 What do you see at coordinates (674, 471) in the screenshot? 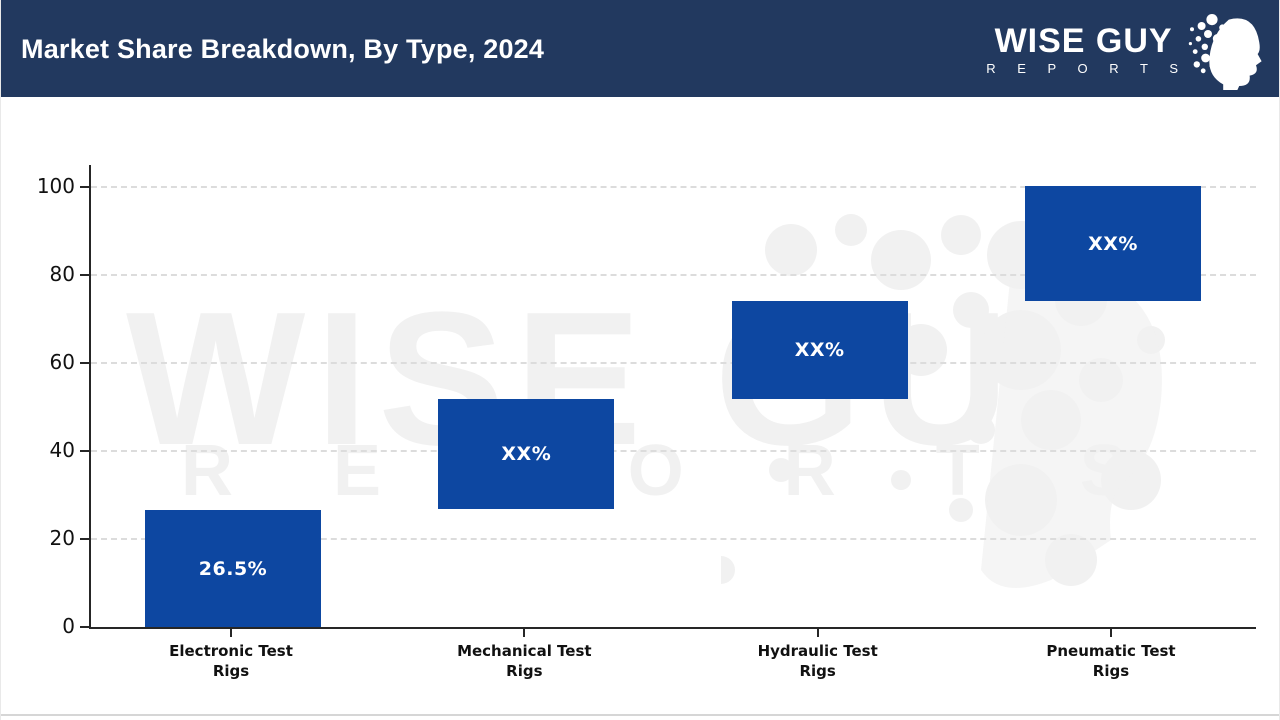
I see `watermark-reports: R E P O R T S` at bounding box center [674, 471].